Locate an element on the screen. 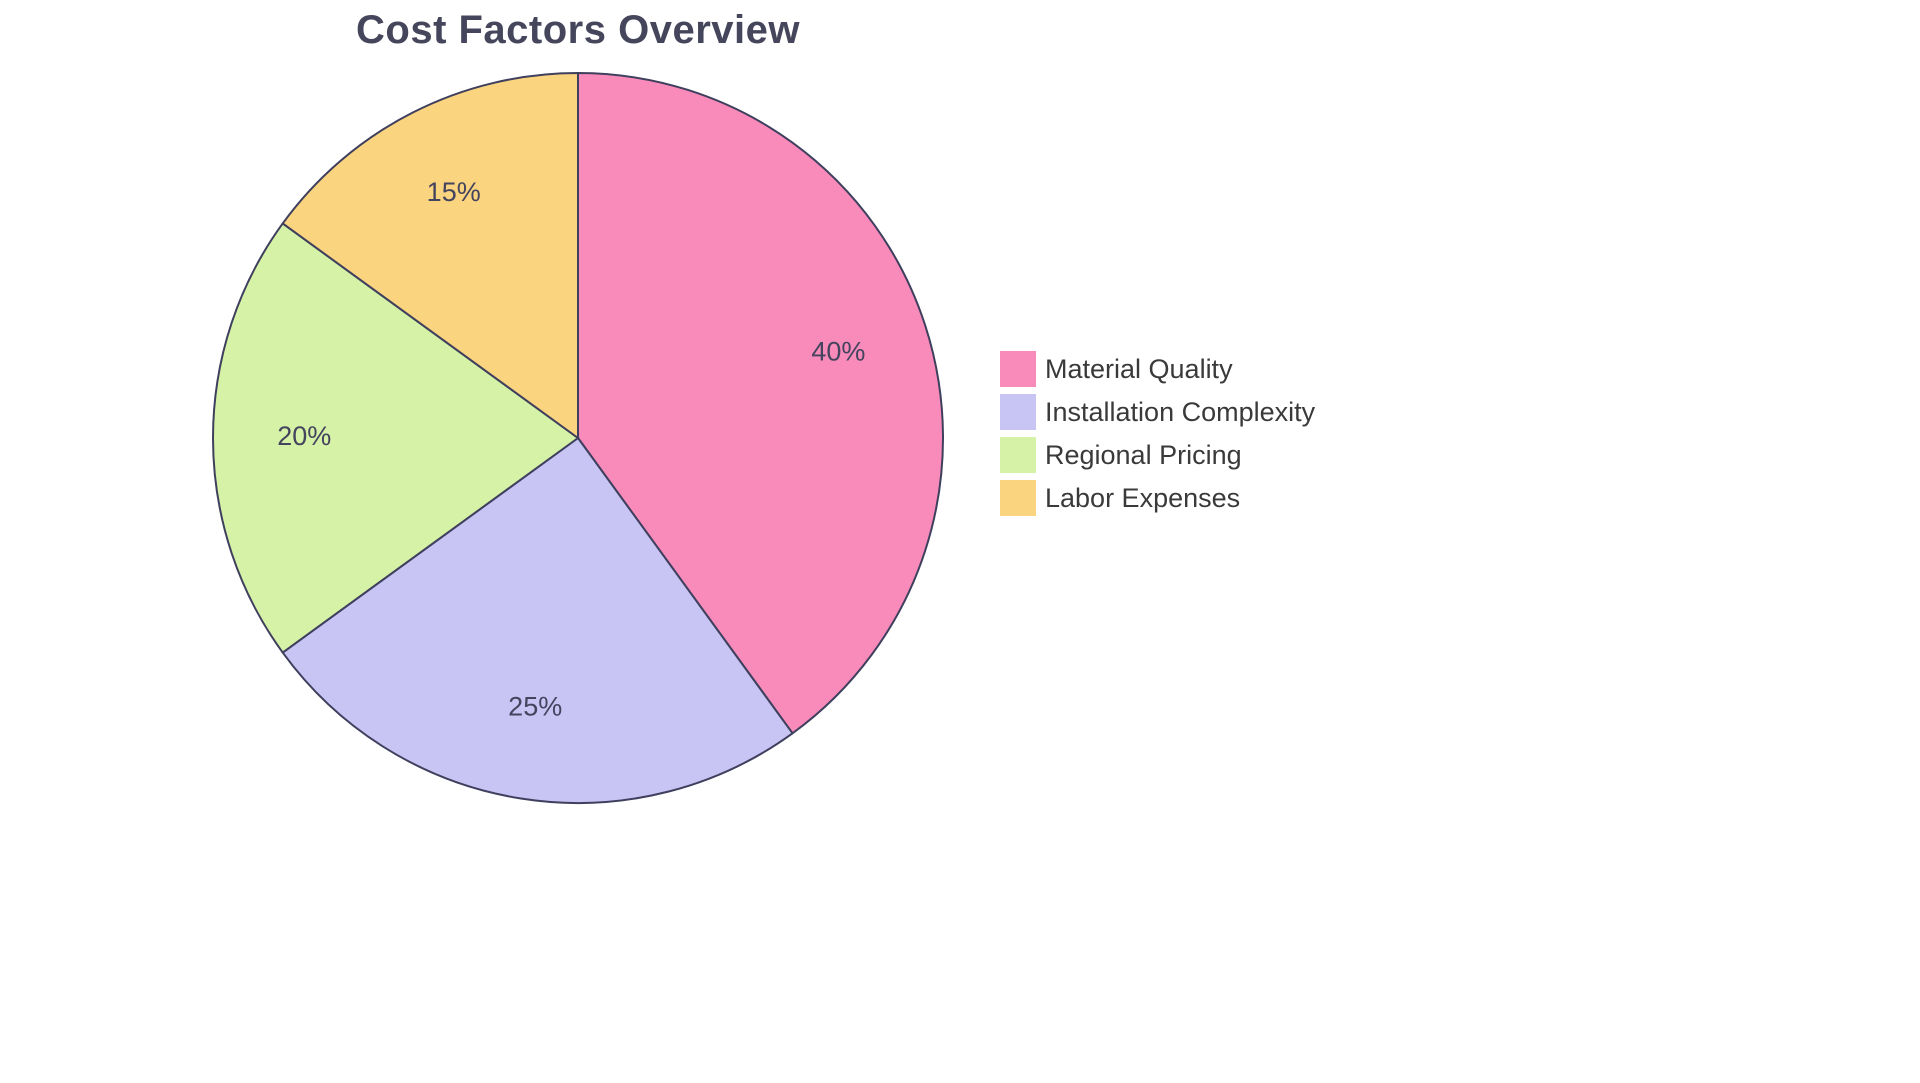 This screenshot has width=1920, height=1083. pie-slice-regional-pricing is located at coordinates (395, 438).